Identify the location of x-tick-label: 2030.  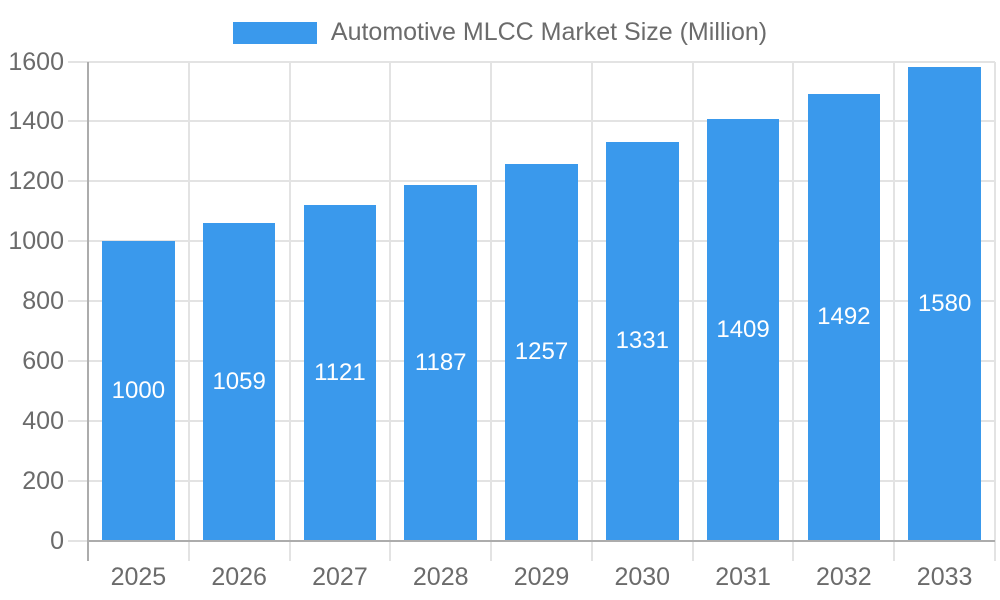
(642, 576).